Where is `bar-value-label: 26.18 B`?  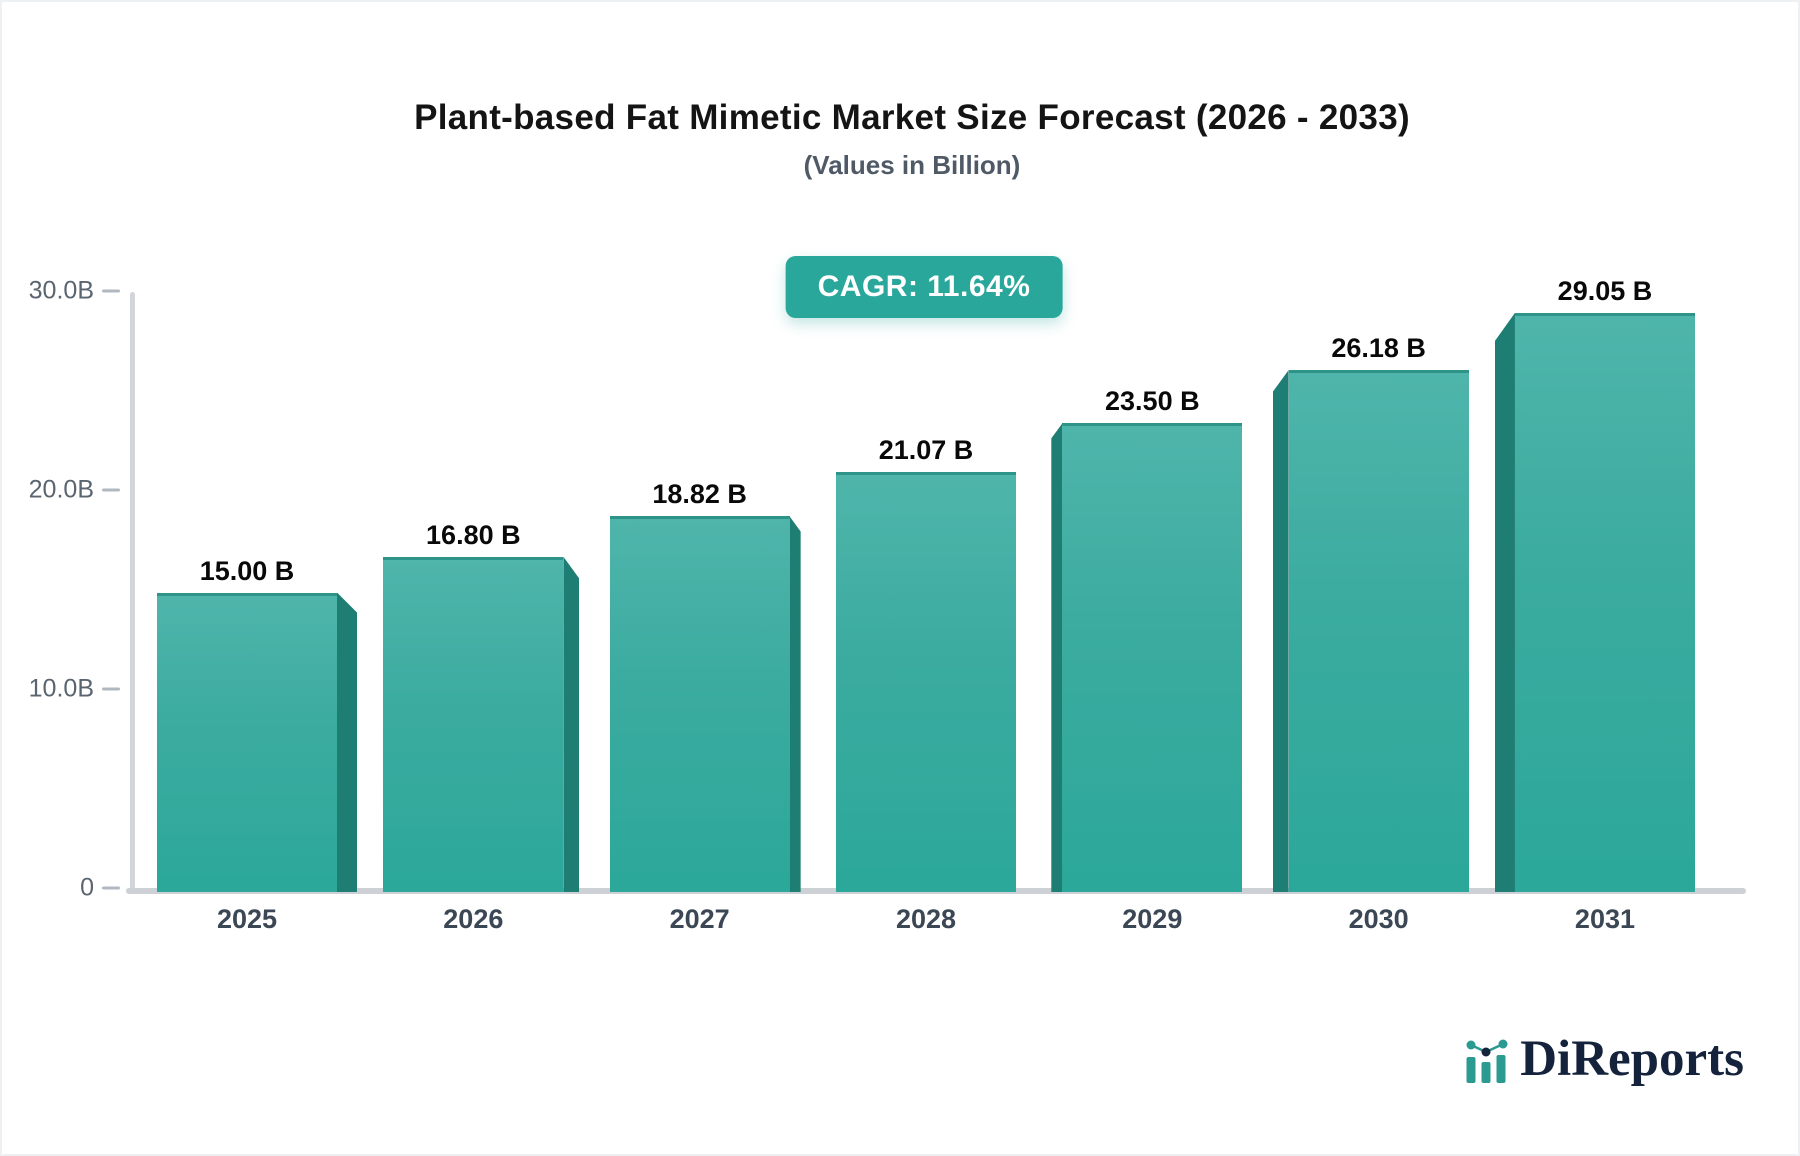
bar-value-label: 26.18 B is located at coordinates (1378, 348).